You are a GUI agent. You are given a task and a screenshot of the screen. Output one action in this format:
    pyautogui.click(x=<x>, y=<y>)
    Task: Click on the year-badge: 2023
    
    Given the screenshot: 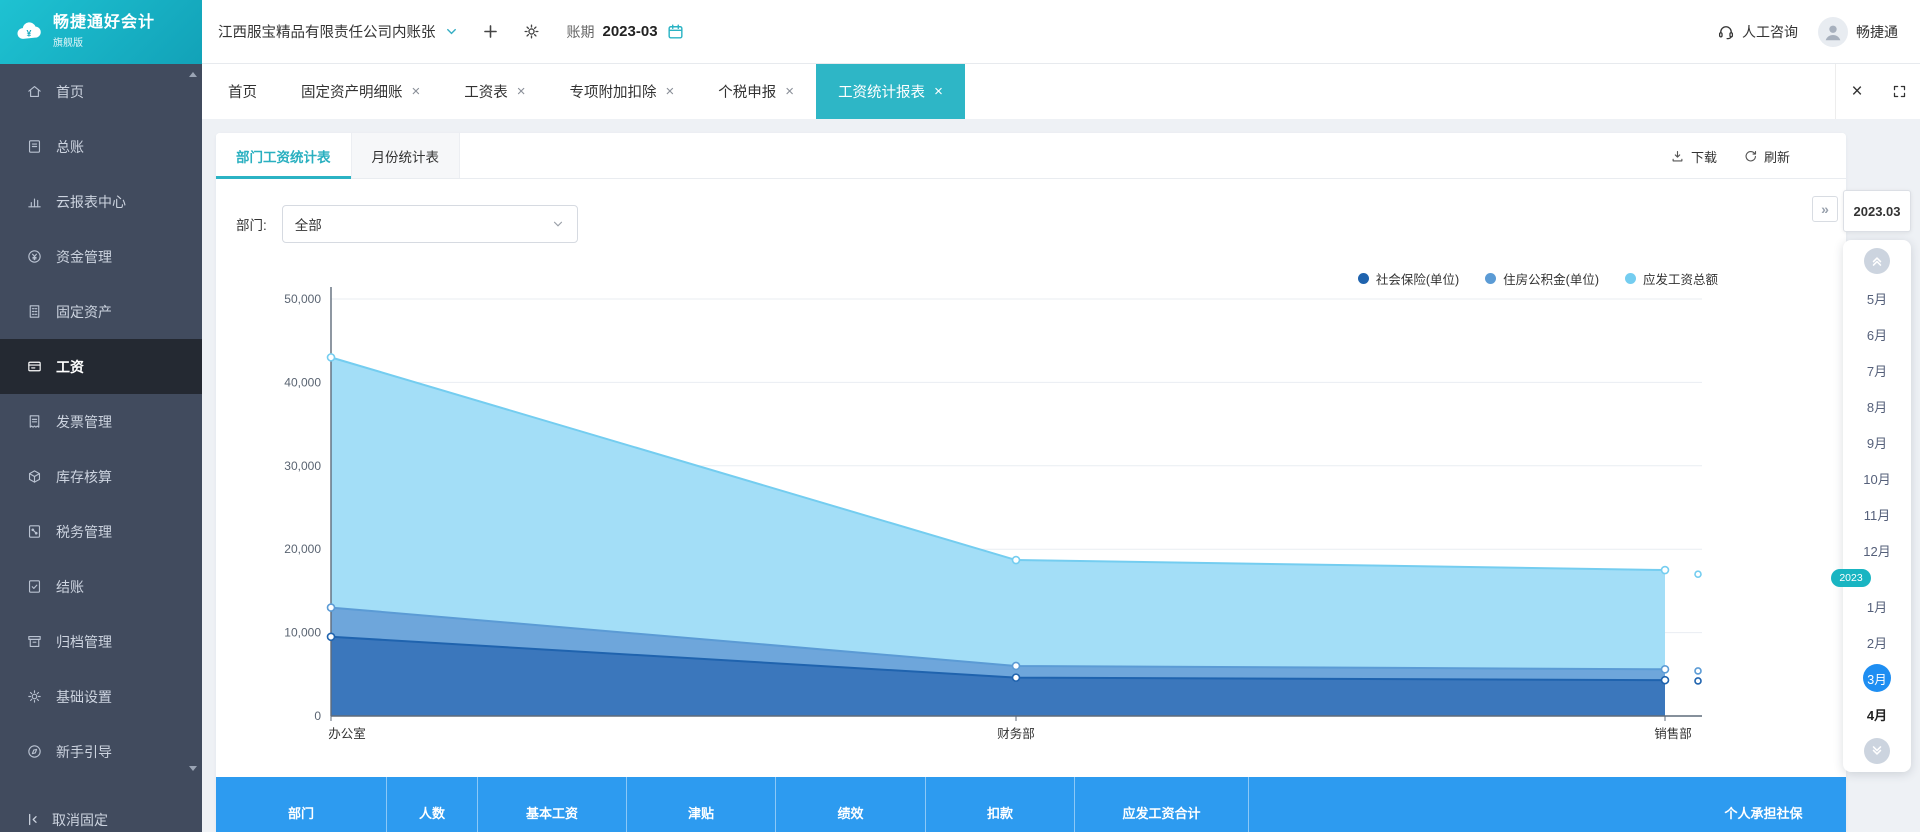 What is the action you would take?
    pyautogui.click(x=1851, y=578)
    